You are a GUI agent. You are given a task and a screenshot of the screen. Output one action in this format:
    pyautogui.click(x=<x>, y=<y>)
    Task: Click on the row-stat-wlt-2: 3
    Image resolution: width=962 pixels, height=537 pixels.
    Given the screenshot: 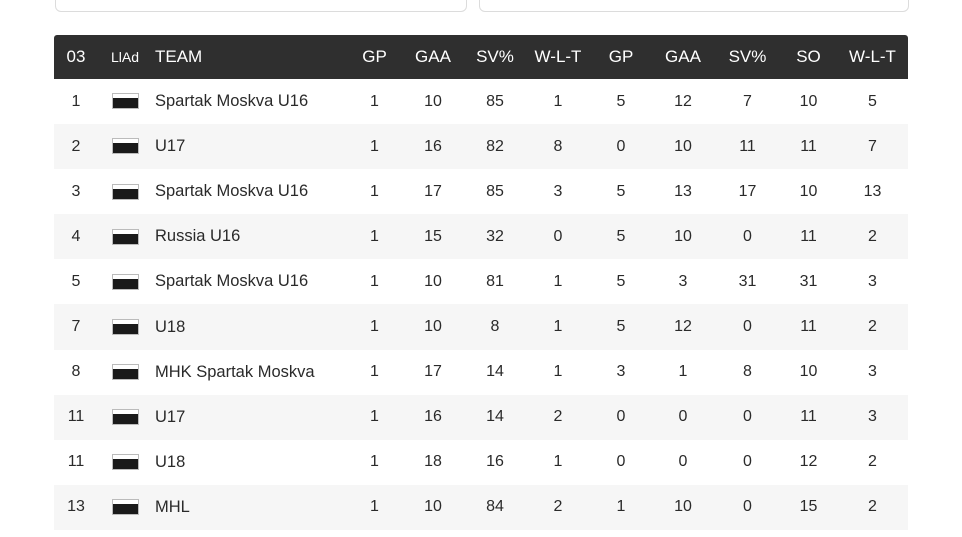 What is the action you would take?
    pyautogui.click(x=872, y=372)
    